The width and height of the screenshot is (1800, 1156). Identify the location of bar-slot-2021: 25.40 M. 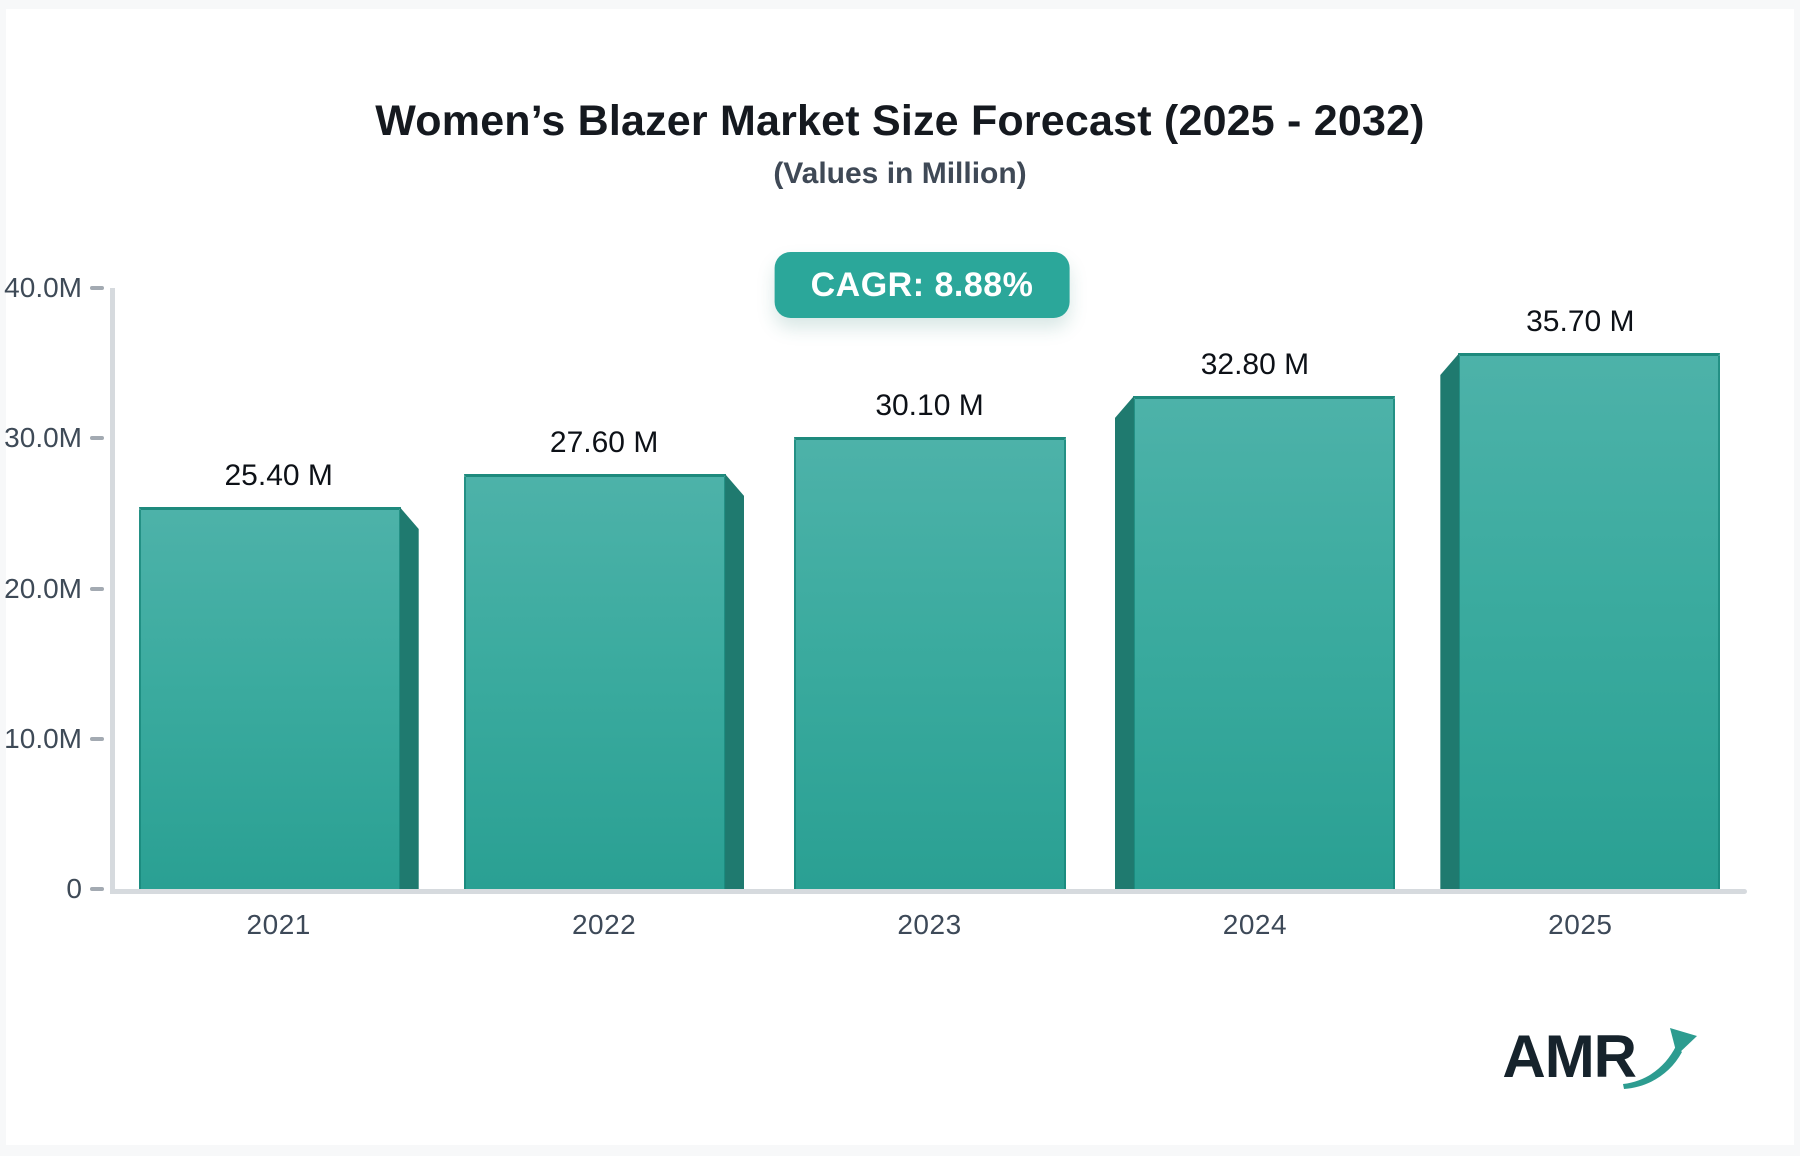
(278, 588).